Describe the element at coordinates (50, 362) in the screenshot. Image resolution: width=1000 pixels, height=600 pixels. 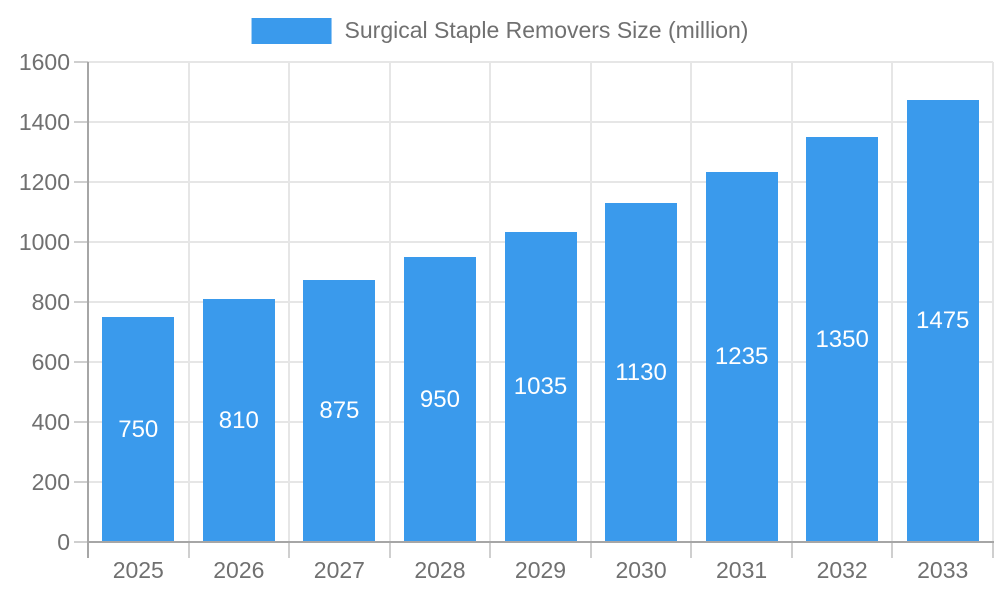
I see `y-axis-label-600: 600` at that location.